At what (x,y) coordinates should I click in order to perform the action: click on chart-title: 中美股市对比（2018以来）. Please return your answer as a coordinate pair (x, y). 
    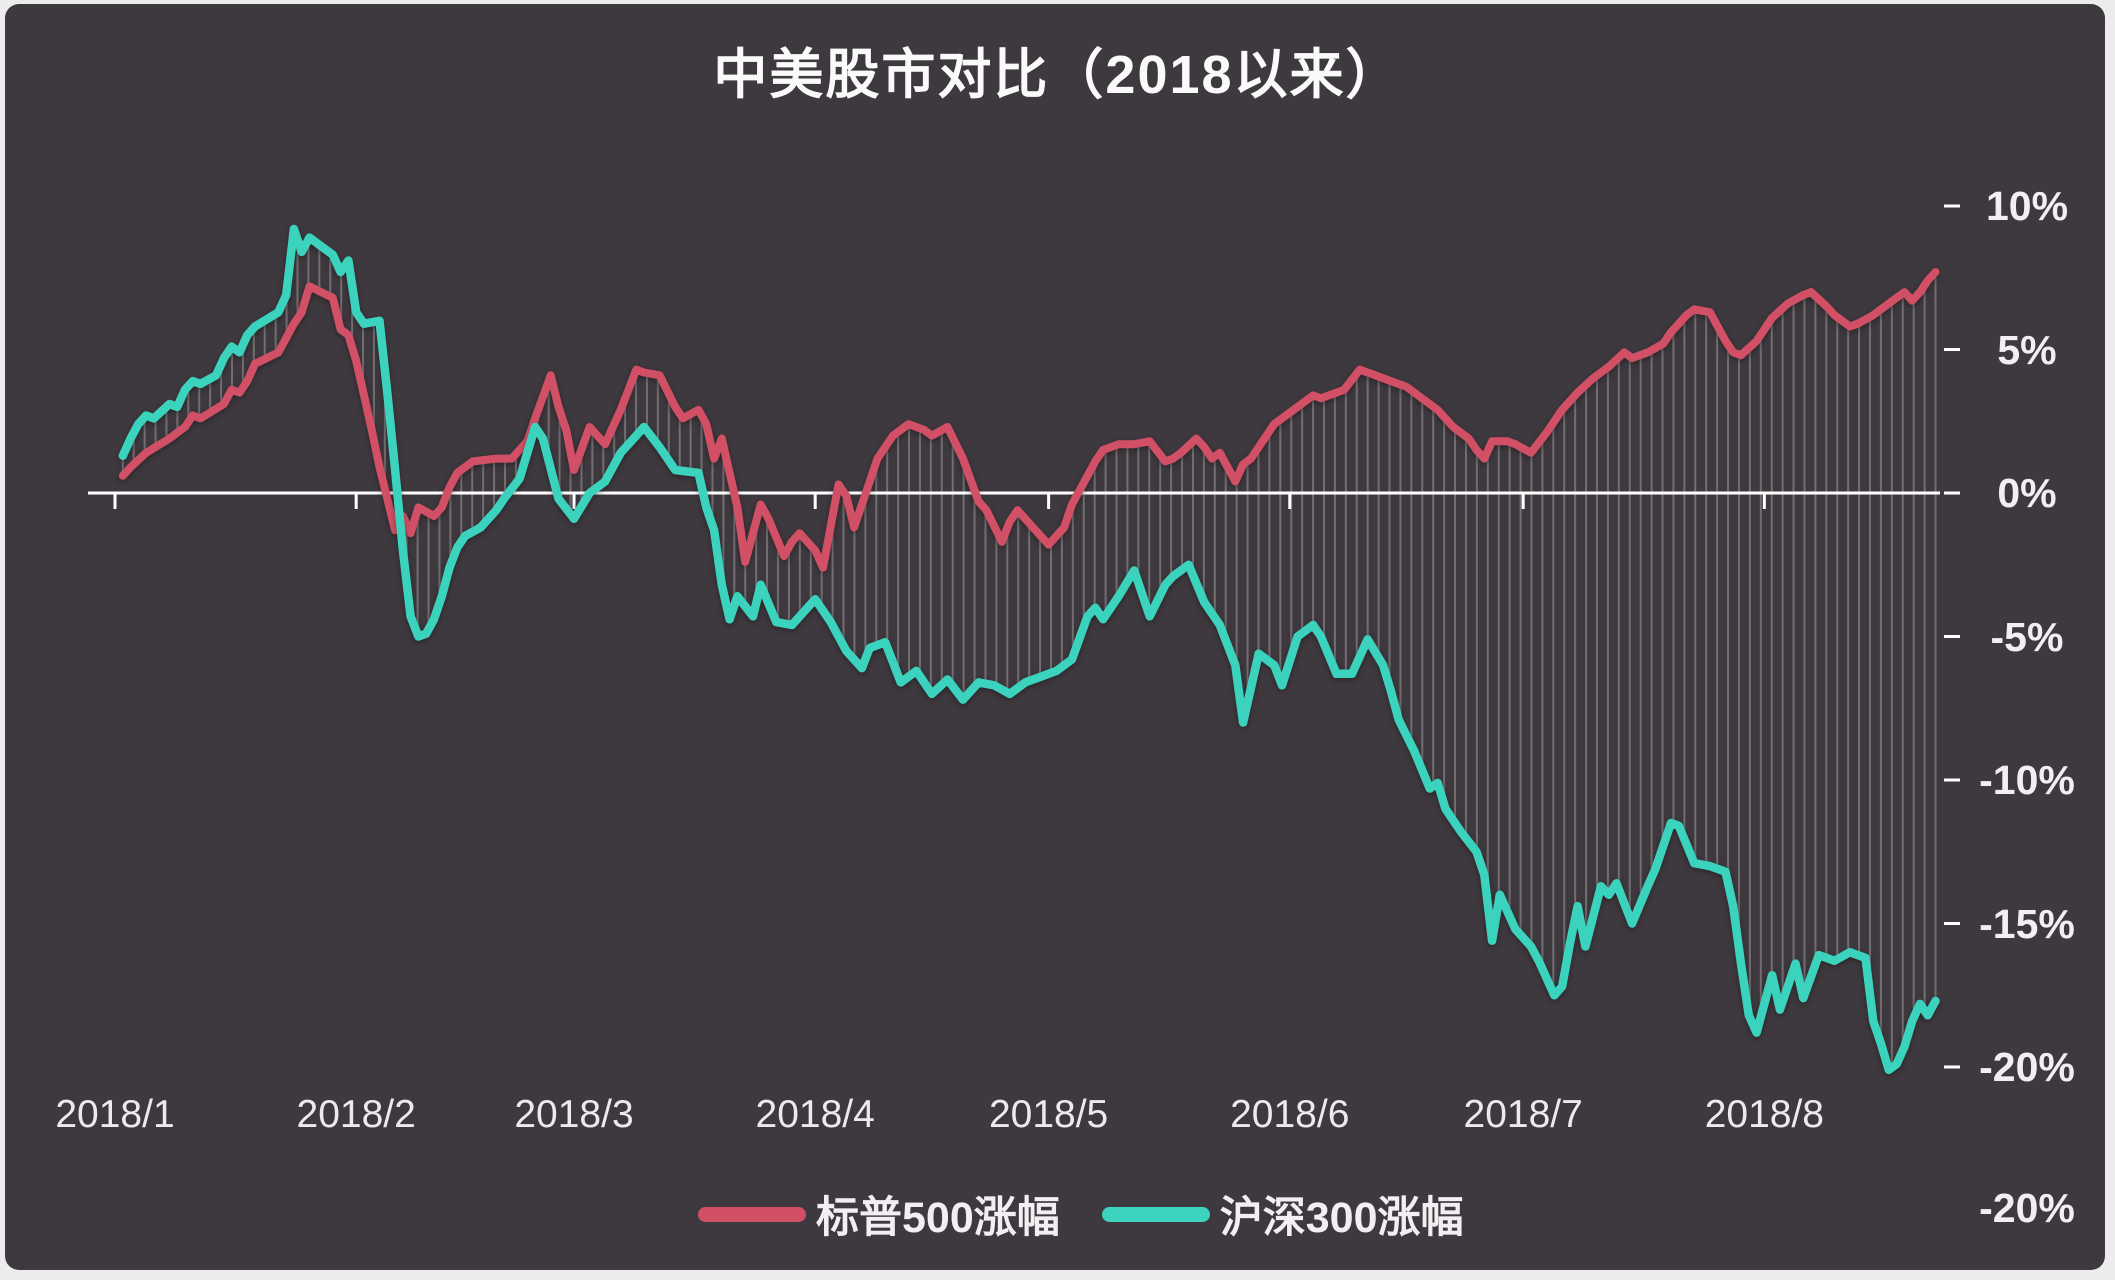
    Looking at the image, I should click on (1057, 75).